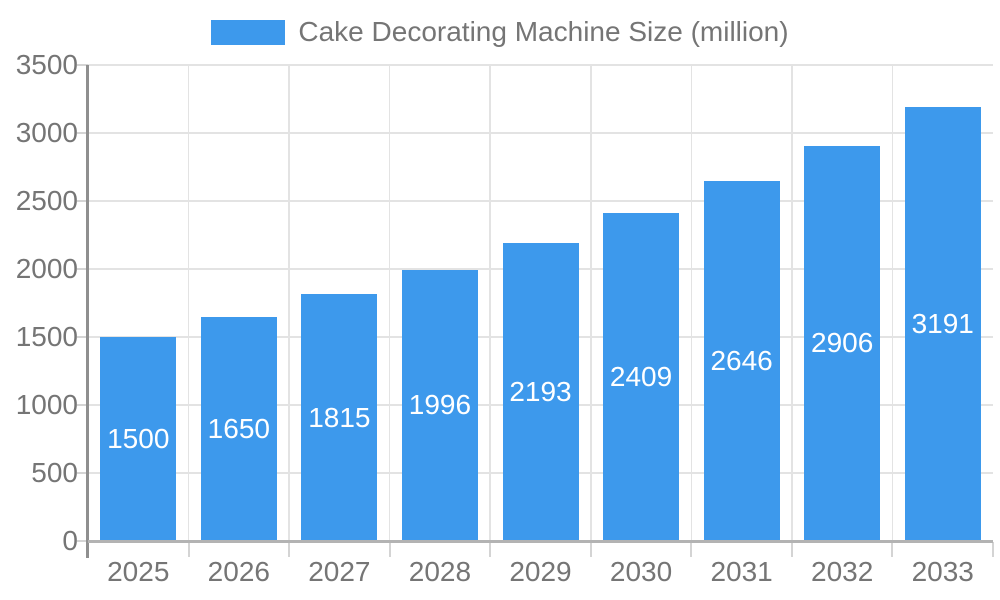 This screenshot has height=600, width=1000. What do you see at coordinates (54, 472) in the screenshot?
I see `y-tick-label: 500` at bounding box center [54, 472].